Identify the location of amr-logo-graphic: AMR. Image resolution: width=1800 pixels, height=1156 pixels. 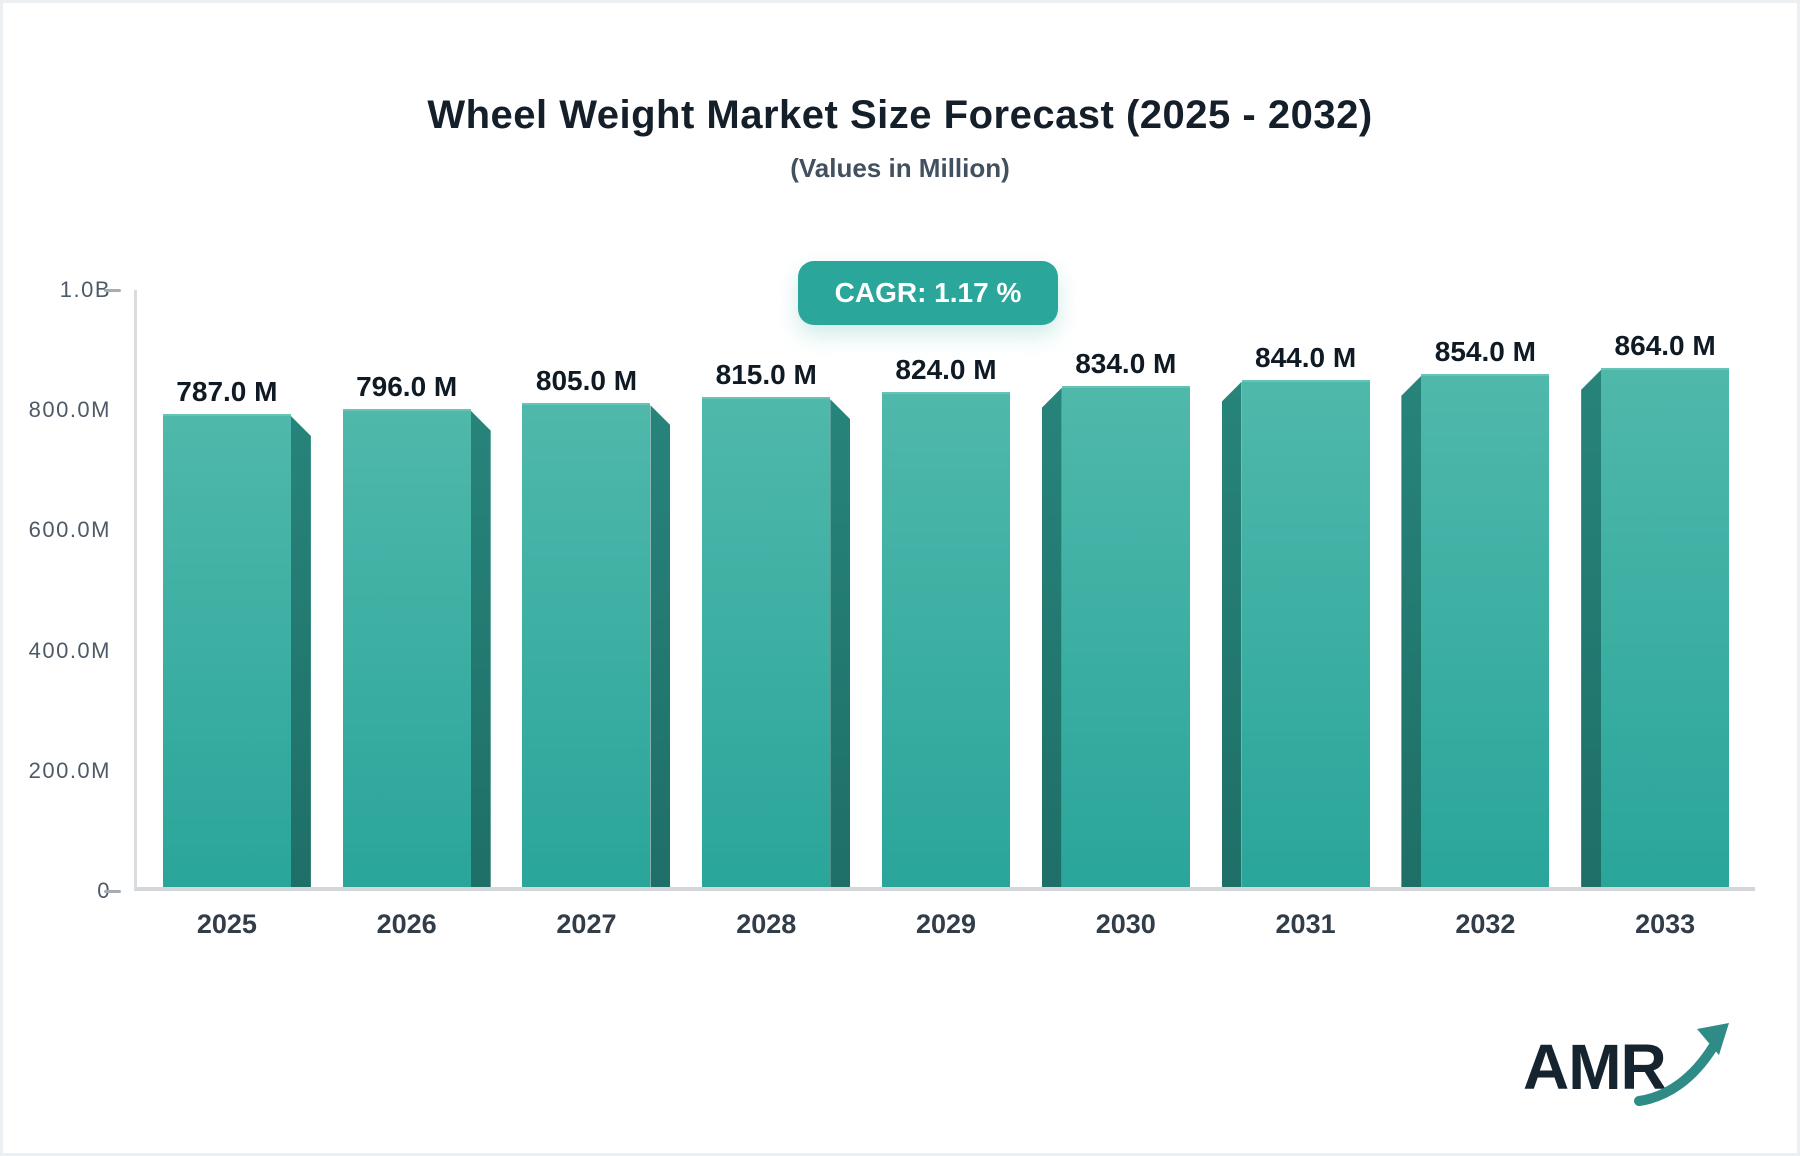
(1626, 1064).